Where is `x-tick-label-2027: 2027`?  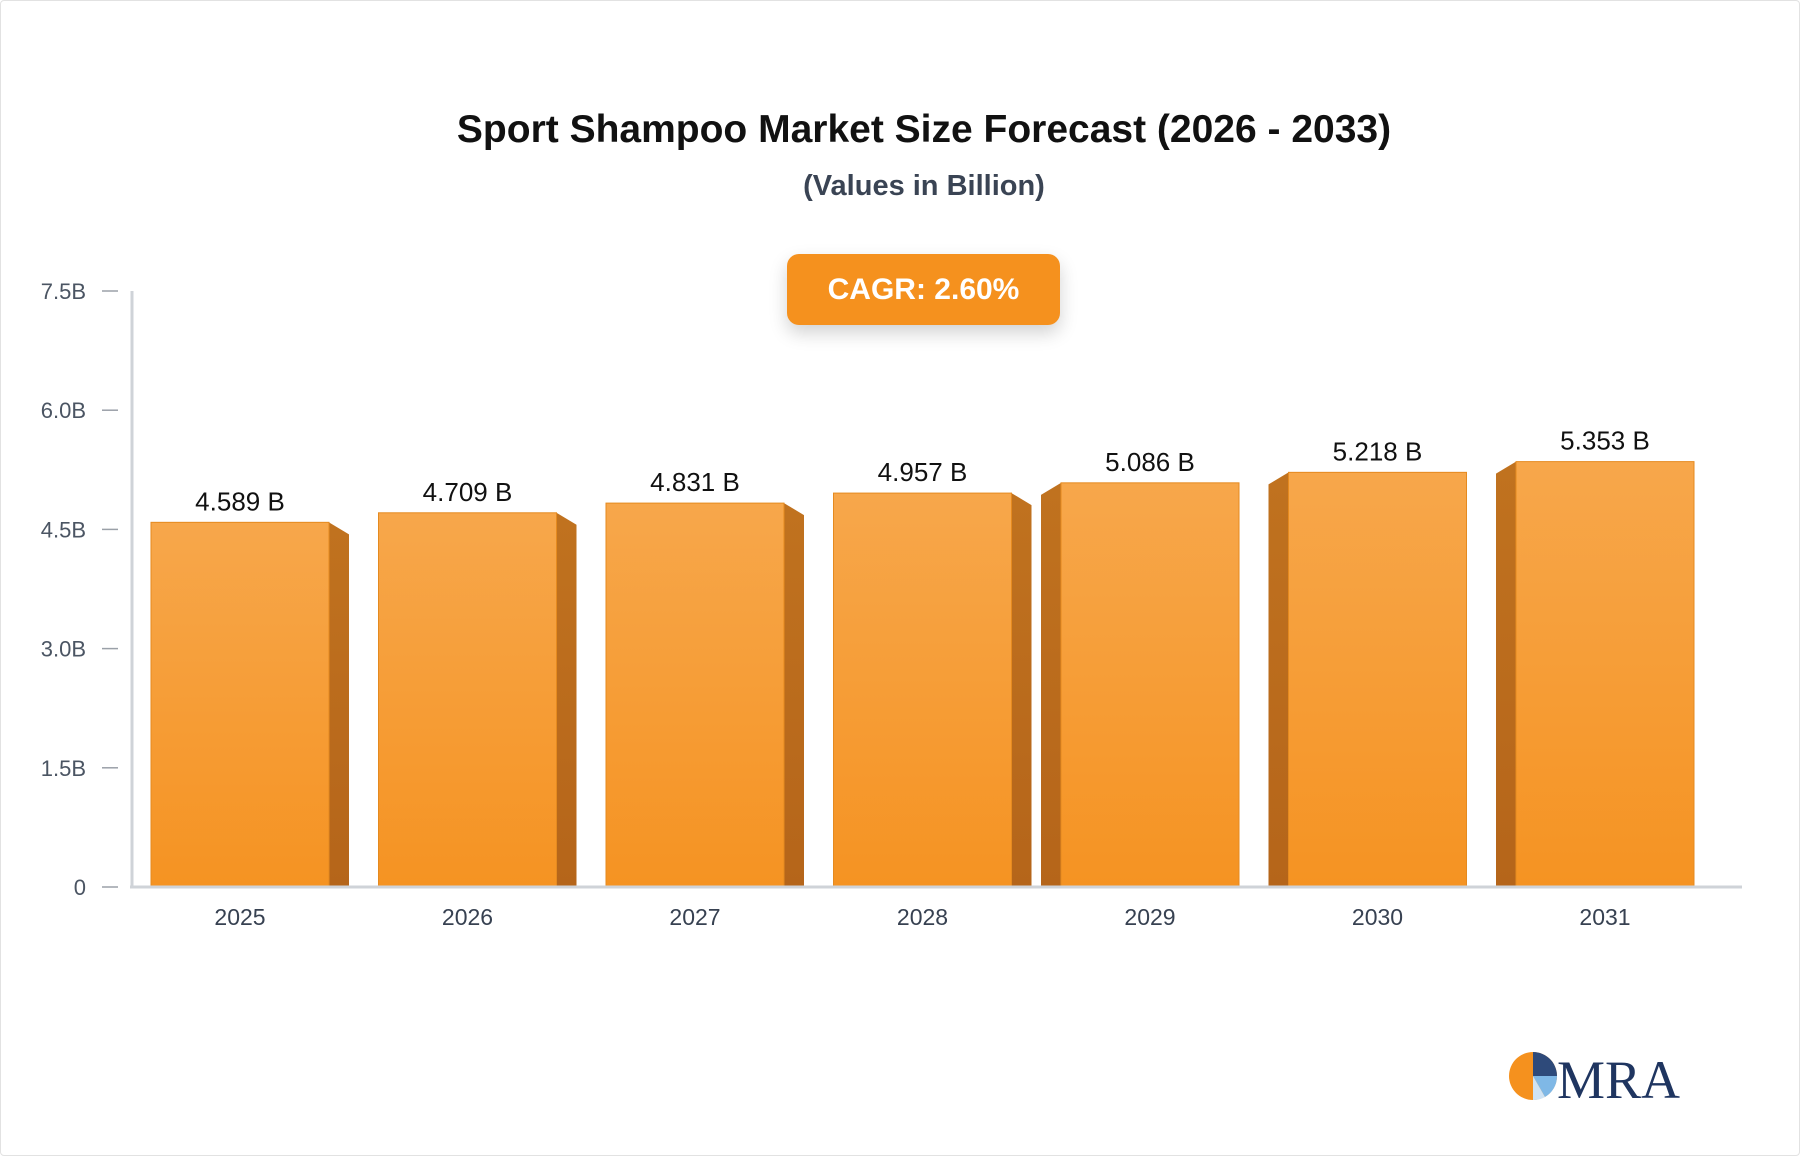 x-tick-label-2027: 2027 is located at coordinates (694, 917).